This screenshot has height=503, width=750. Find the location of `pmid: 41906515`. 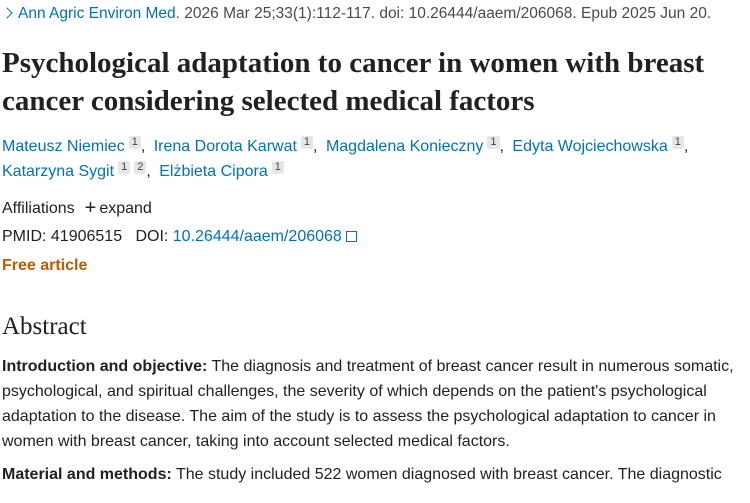

pmid: 41906515 is located at coordinates (86, 236).